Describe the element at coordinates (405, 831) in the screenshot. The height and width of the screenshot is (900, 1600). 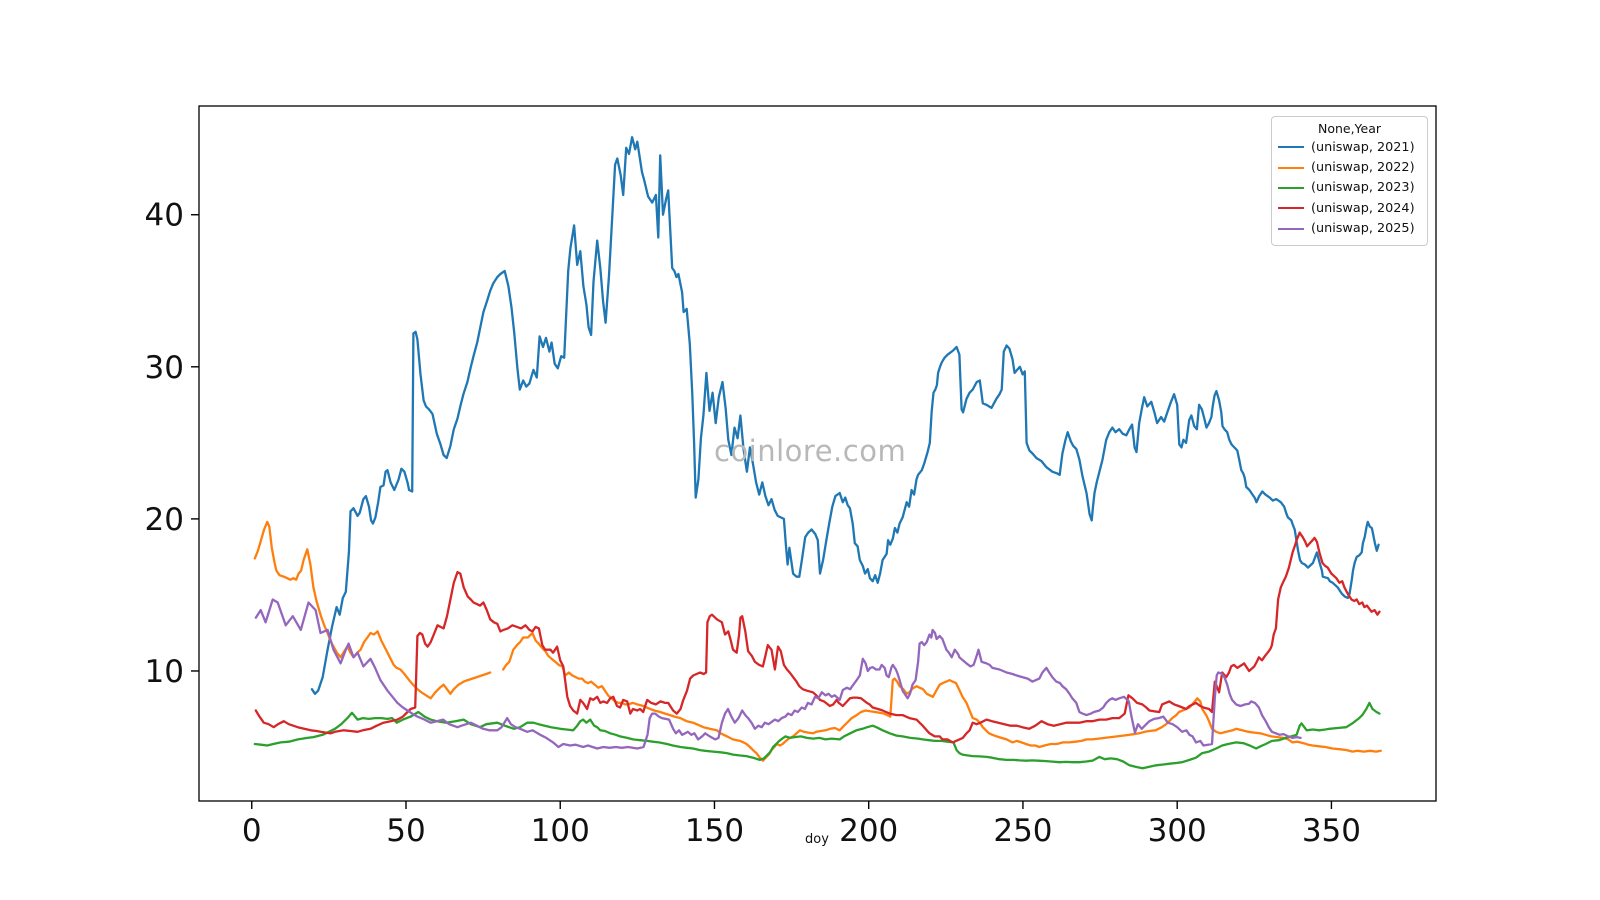
I see `x-tick-label: 50` at that location.